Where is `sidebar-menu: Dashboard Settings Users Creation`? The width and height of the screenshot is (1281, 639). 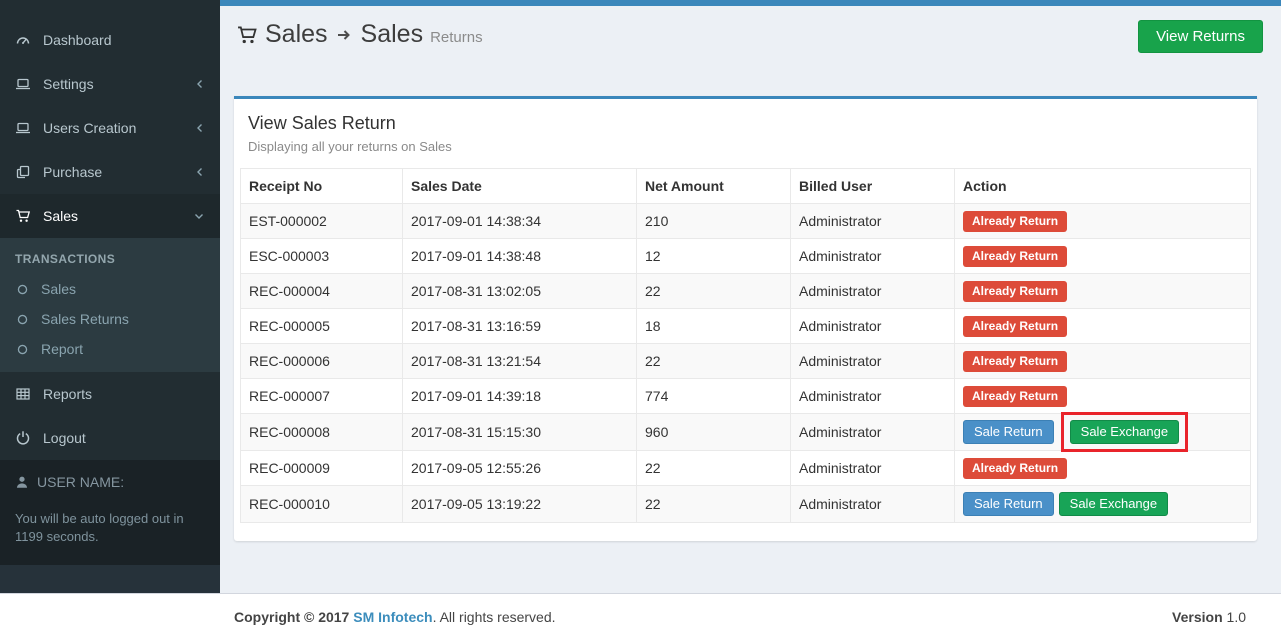
sidebar-menu: Dashboard Settings Users Creation is located at coordinates (110, 230).